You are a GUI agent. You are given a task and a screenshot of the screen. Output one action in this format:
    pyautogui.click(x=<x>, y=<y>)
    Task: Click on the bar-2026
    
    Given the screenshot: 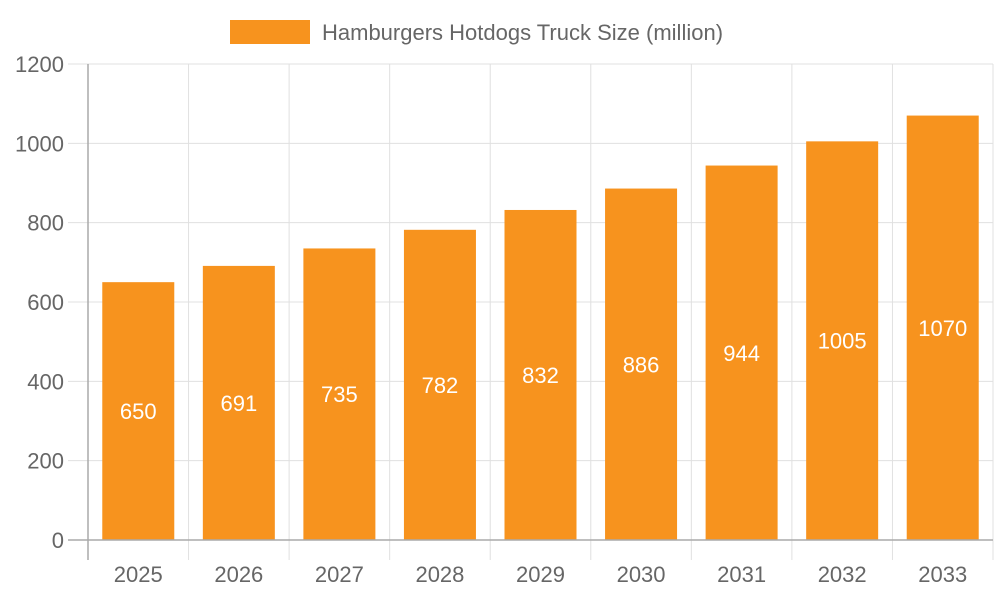 What is the action you would take?
    pyautogui.click(x=238, y=402)
    